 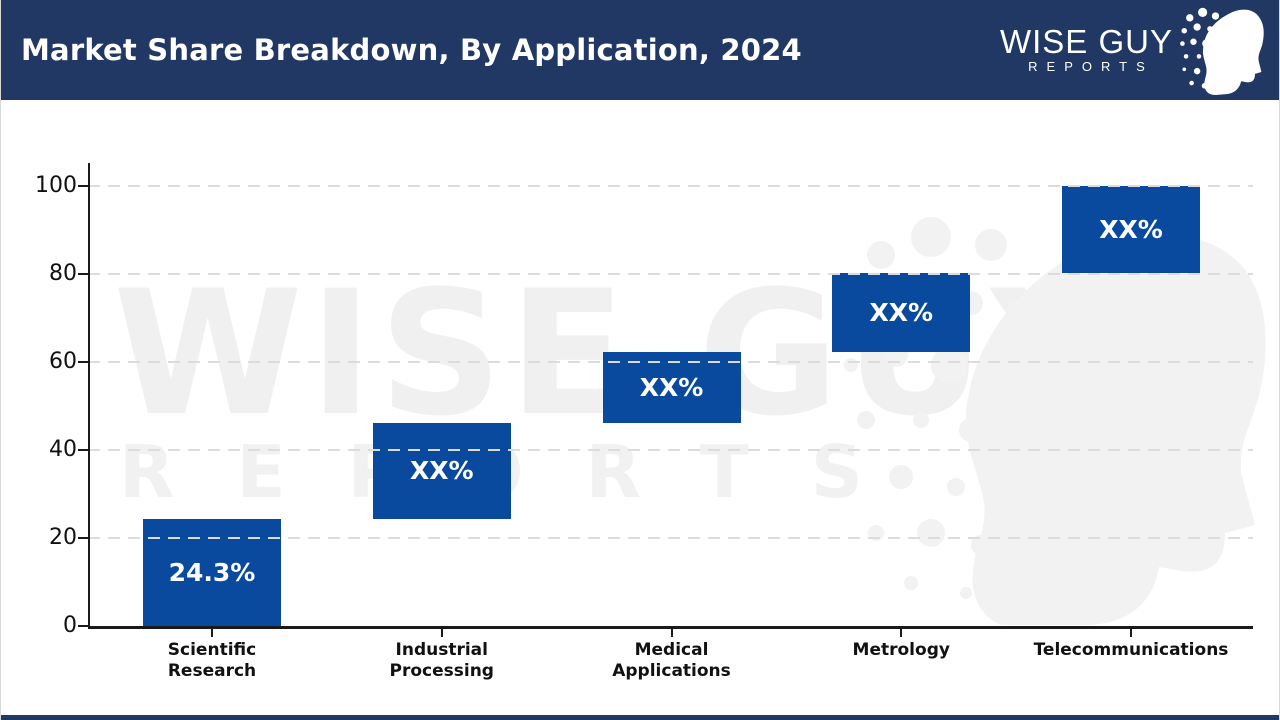 What do you see at coordinates (640, 717) in the screenshot?
I see `footer-bar` at bounding box center [640, 717].